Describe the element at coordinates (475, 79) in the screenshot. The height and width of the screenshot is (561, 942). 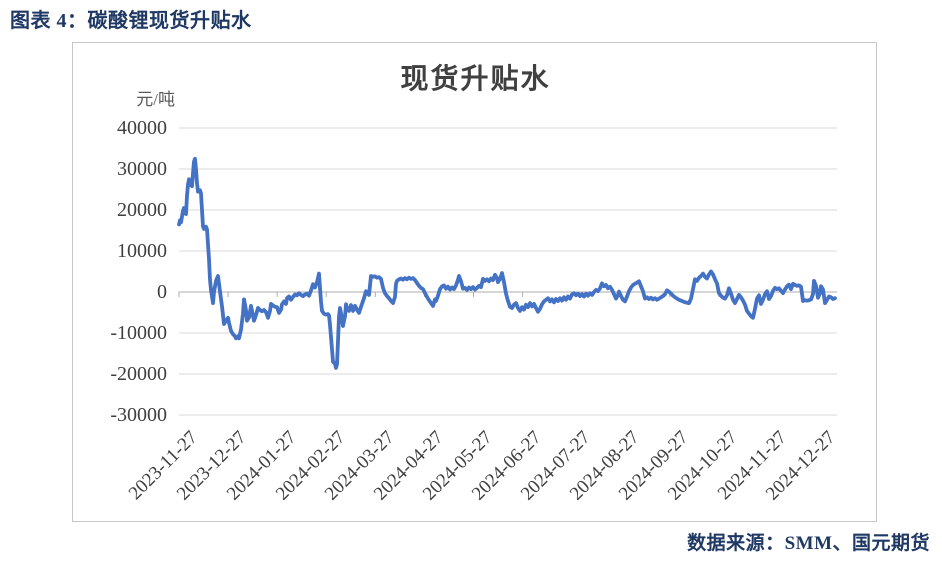
I see `chart-title: 现货升贴水` at that location.